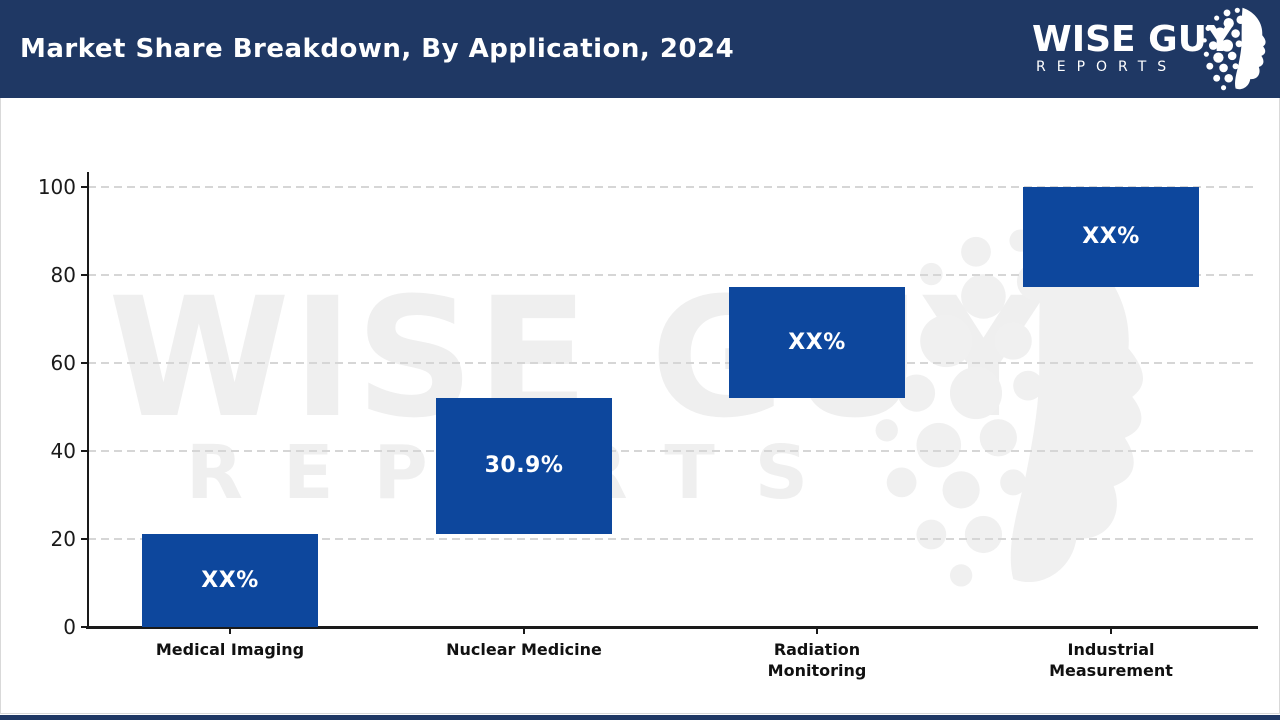  I want to click on bar-industrial-measurement: XX%, so click(1111, 237).